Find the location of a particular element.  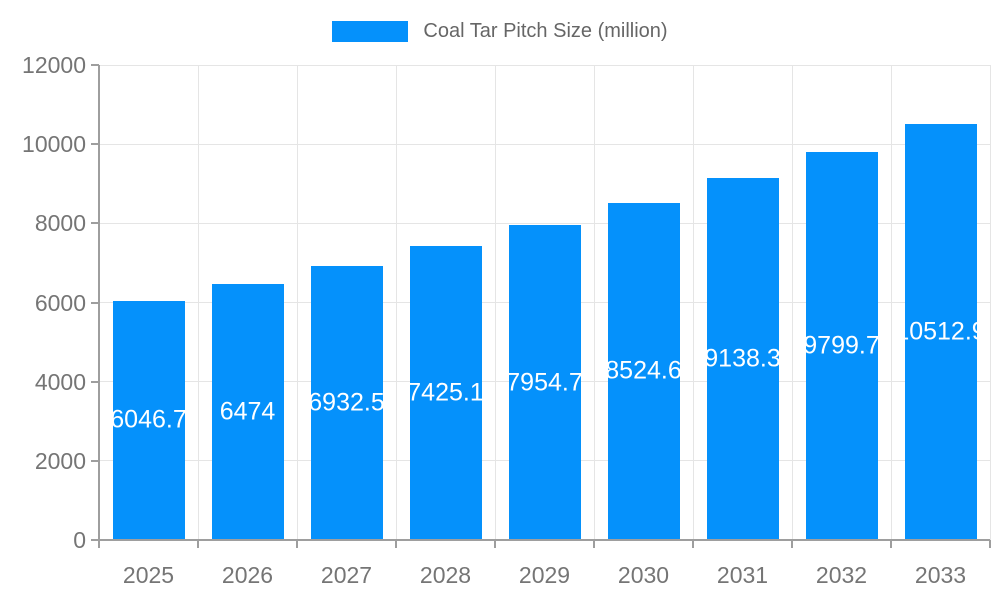

y-tick-label: 12000 is located at coordinates (54, 65).